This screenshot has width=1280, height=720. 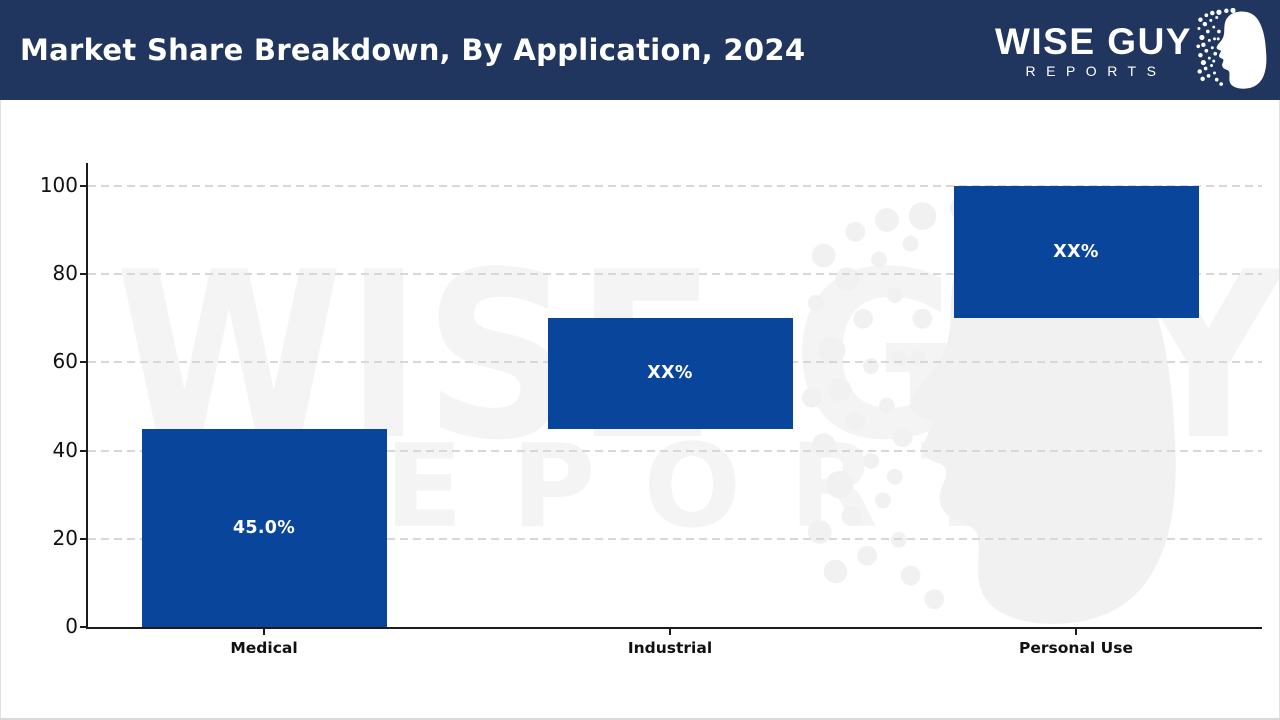 I want to click on logo-wordmark: WISE GUY, so click(x=1093, y=41).